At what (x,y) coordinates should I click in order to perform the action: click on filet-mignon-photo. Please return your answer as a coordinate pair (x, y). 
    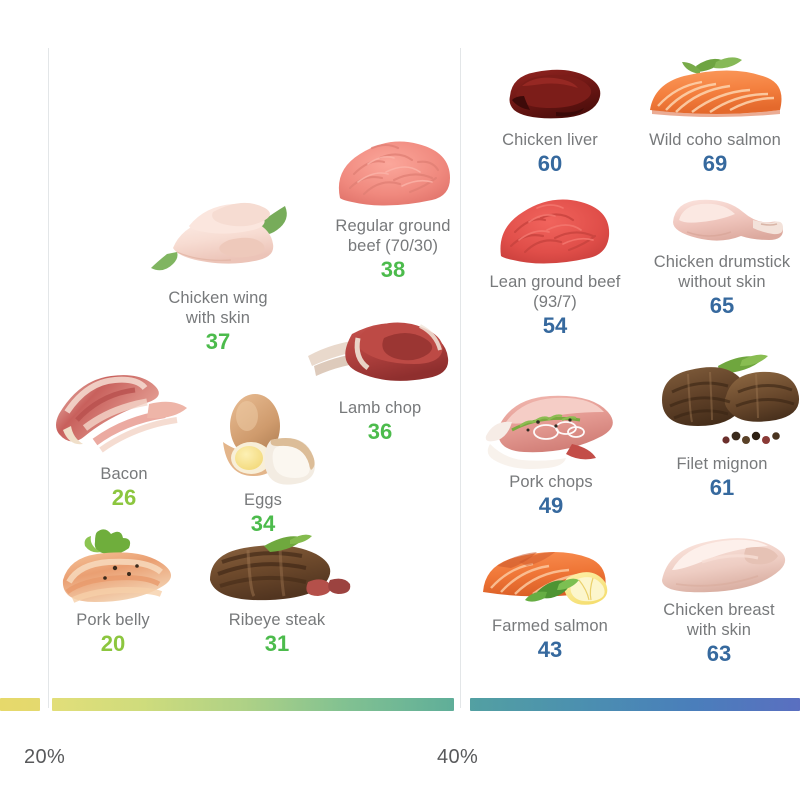
    Looking at the image, I should click on (720, 400).